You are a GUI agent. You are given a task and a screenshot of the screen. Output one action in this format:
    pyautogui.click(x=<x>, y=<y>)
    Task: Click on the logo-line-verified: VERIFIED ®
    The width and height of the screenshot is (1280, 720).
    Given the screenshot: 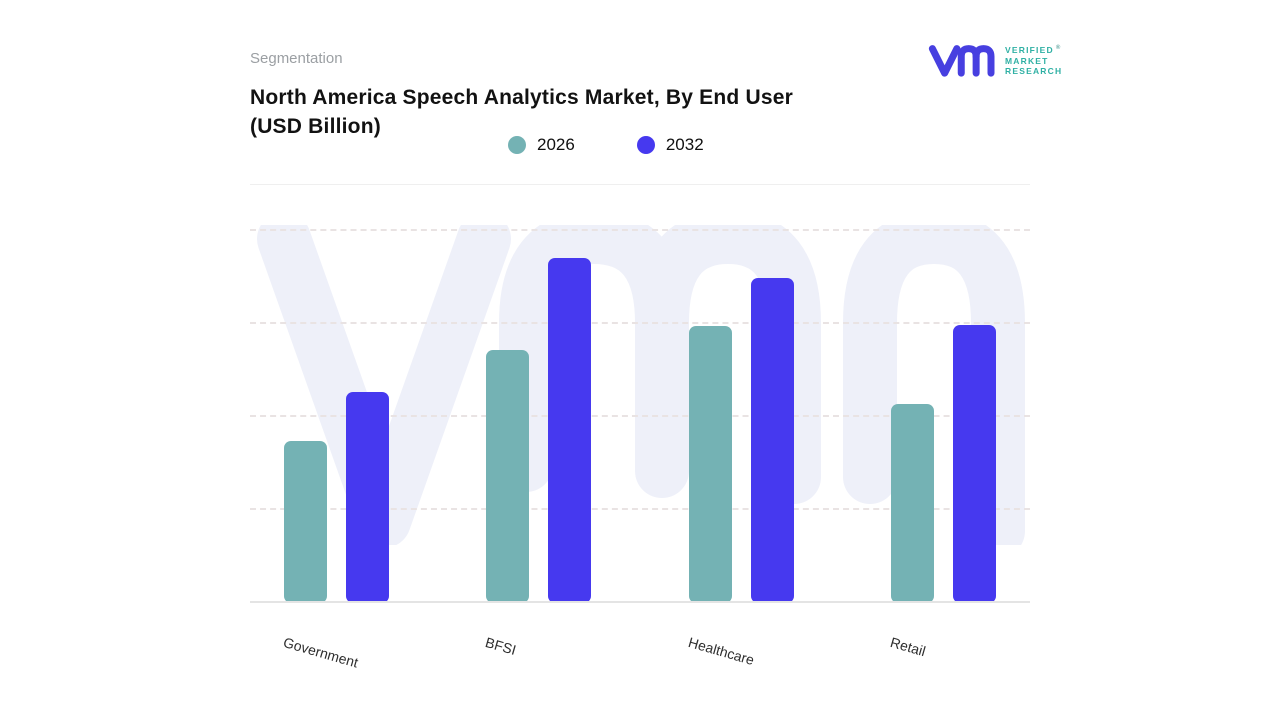 What is the action you would take?
    pyautogui.click(x=1033, y=50)
    